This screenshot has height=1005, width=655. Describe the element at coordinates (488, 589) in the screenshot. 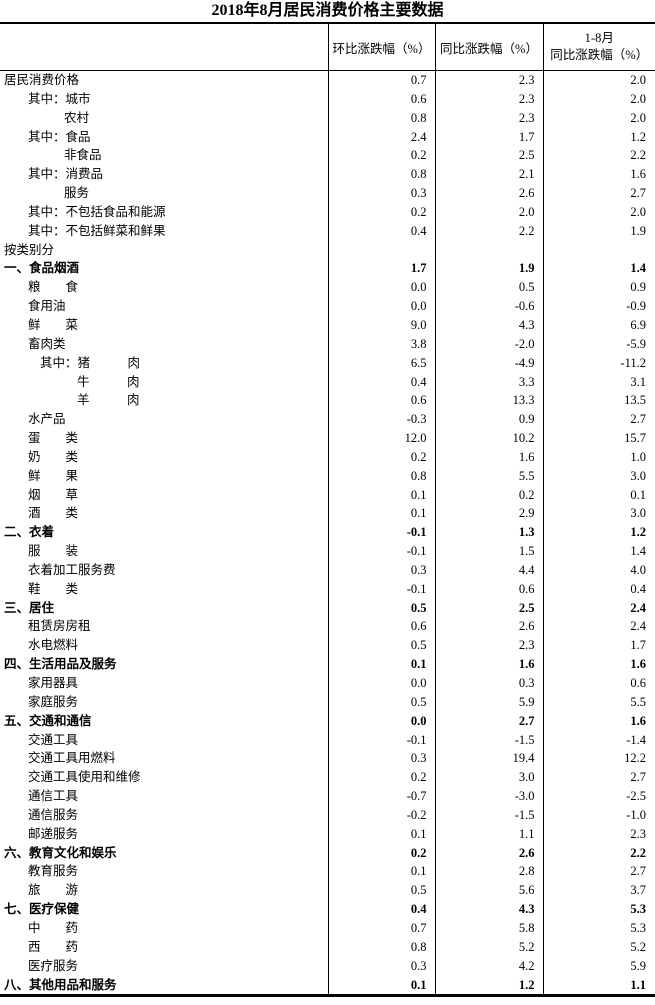

I see `cell-yoy: 0.6` at that location.